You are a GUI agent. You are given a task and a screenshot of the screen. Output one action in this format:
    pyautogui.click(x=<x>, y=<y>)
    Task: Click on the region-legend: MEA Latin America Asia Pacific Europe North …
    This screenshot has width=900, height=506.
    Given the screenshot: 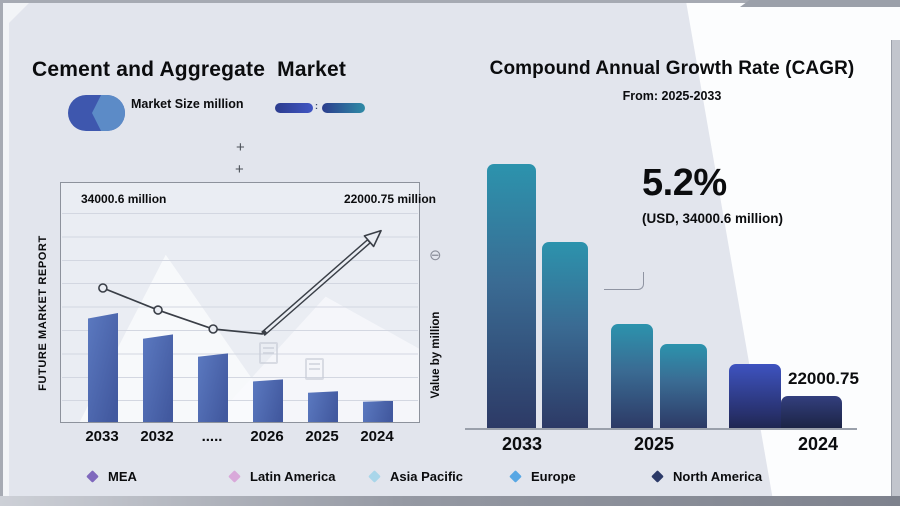 What is the action you would take?
    pyautogui.click(x=450, y=476)
    